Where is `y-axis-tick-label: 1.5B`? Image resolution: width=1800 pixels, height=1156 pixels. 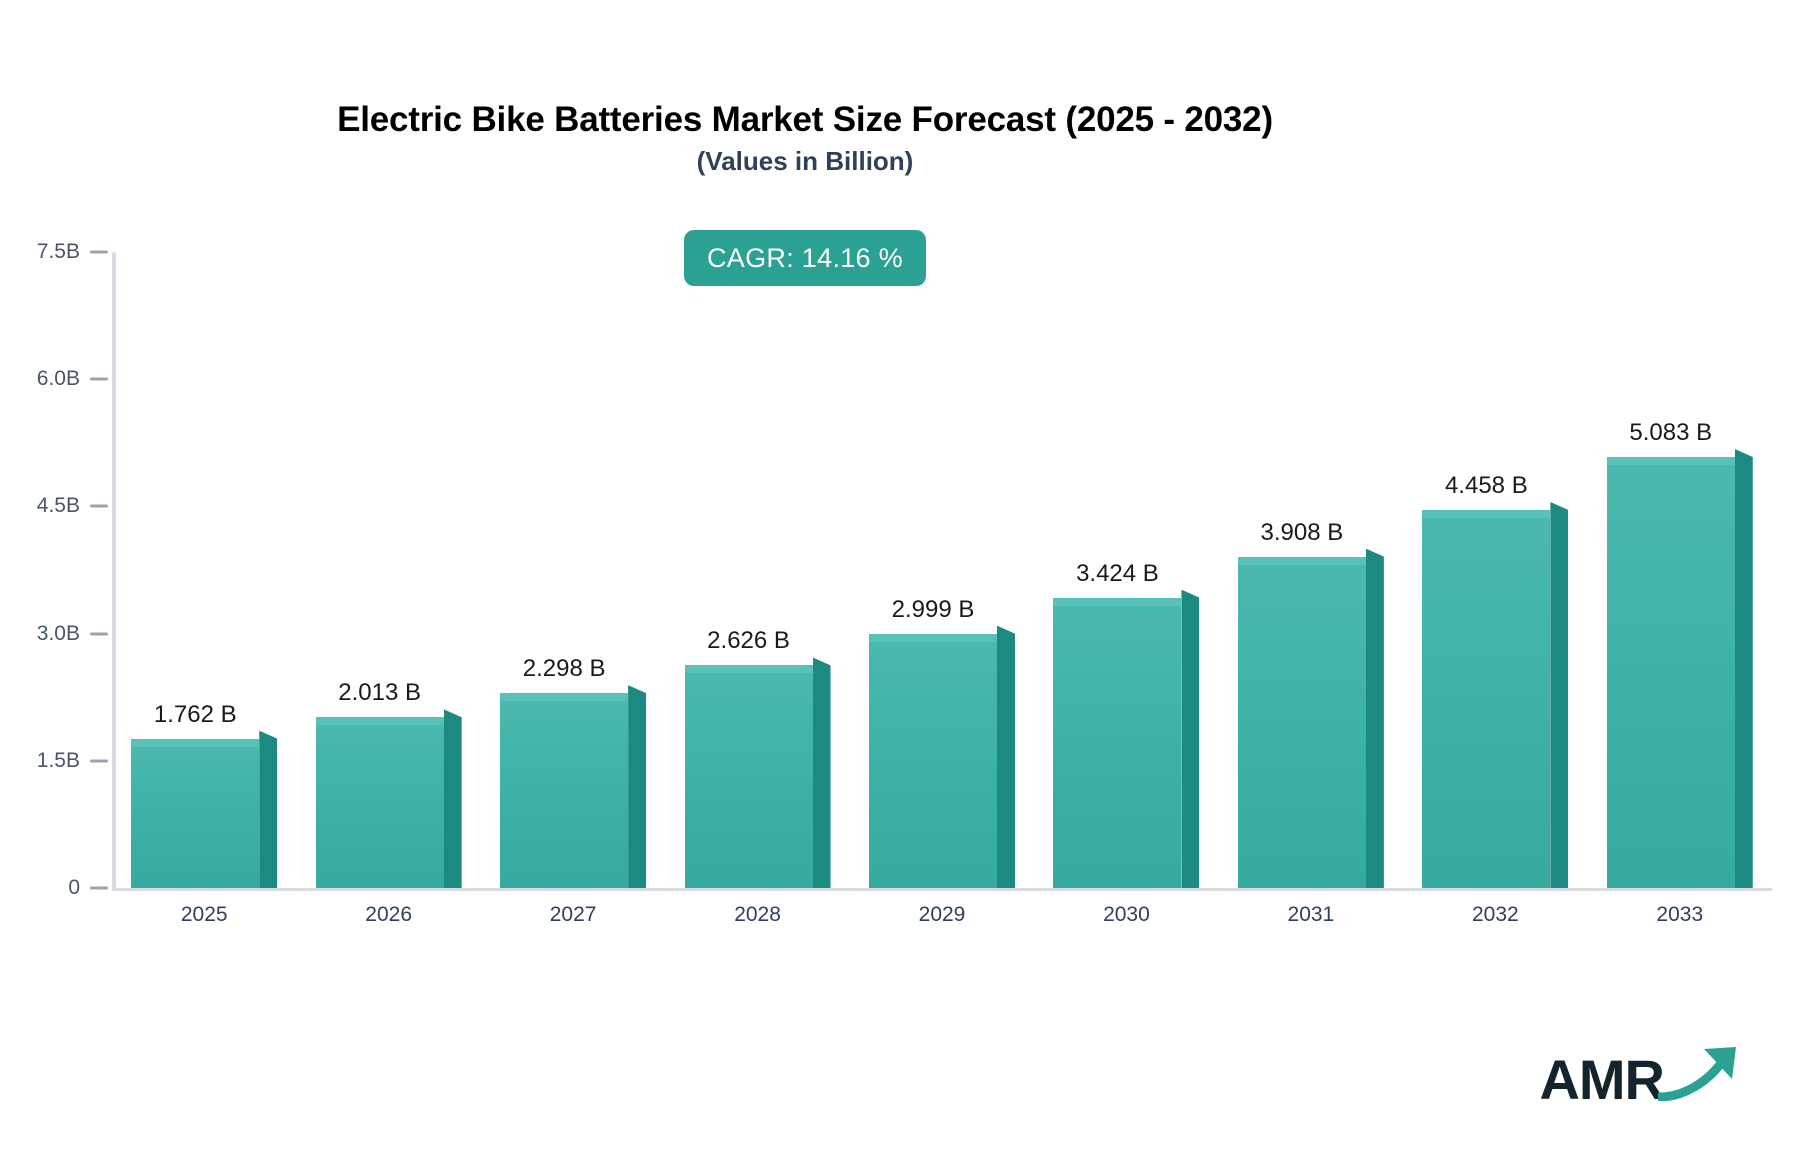 y-axis-tick-label: 1.5B is located at coordinates (58, 760).